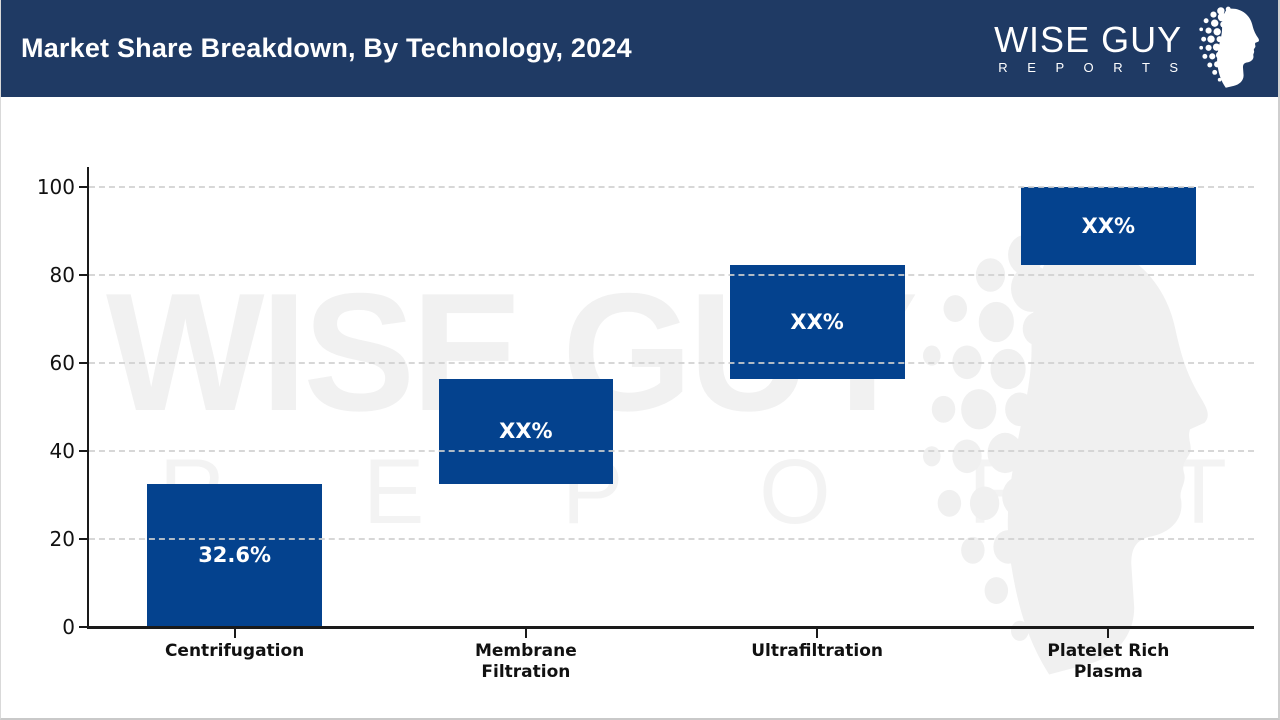  What do you see at coordinates (88, 397) in the screenshot?
I see `y-axis-line` at bounding box center [88, 397].